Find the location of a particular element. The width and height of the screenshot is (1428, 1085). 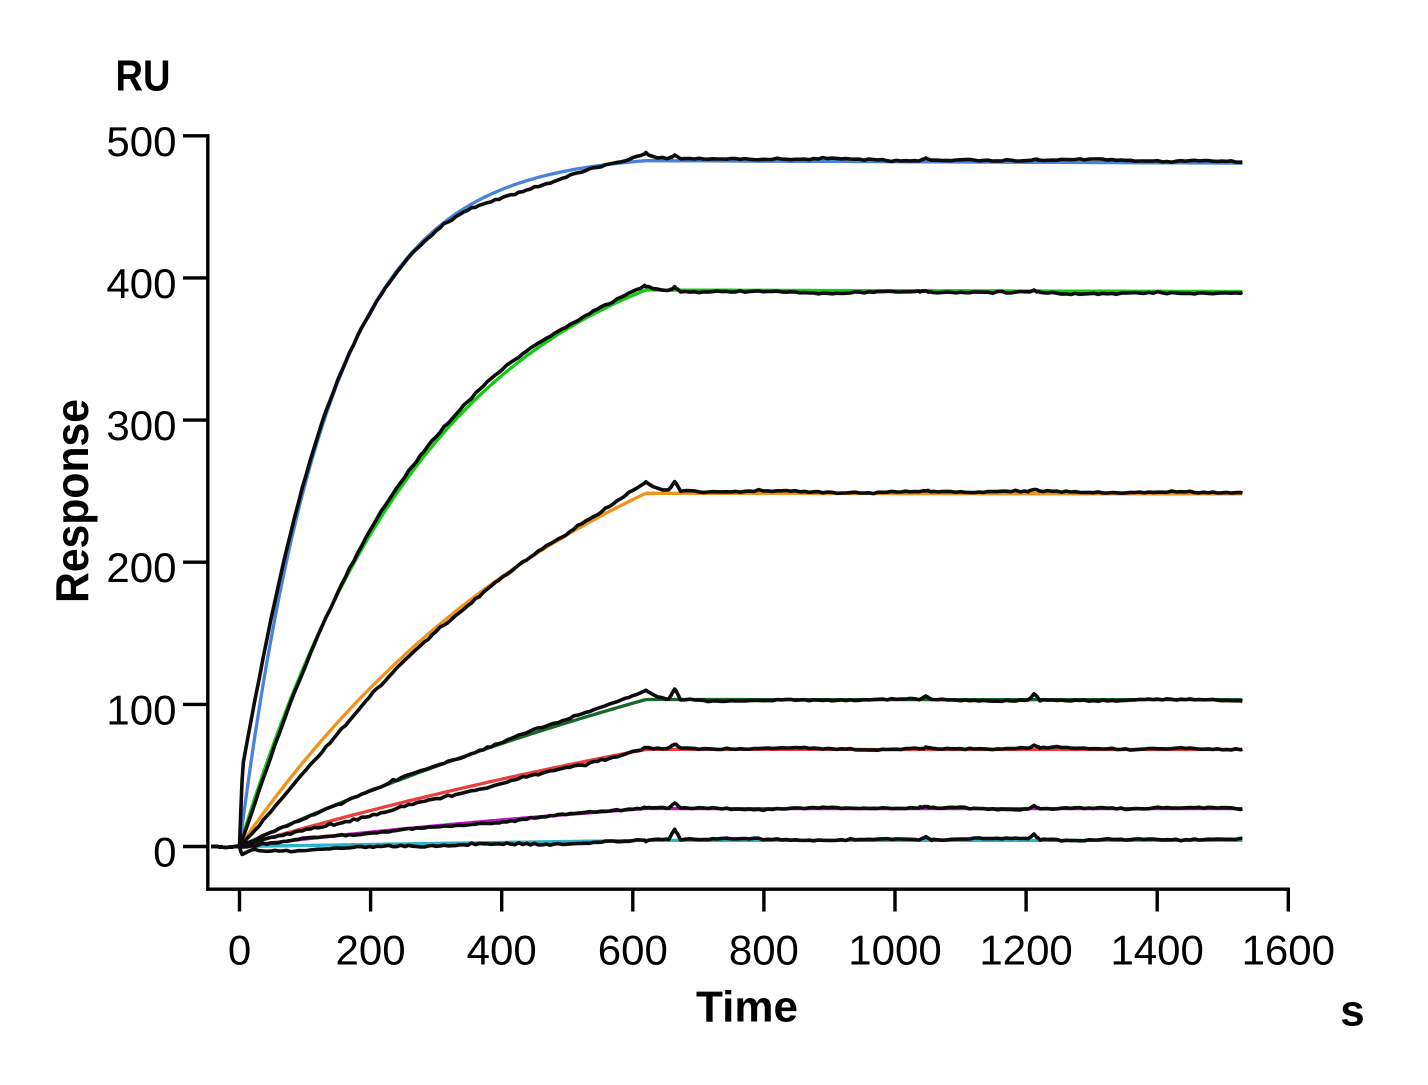

svg-text: s is located at coordinates (1352, 1011).